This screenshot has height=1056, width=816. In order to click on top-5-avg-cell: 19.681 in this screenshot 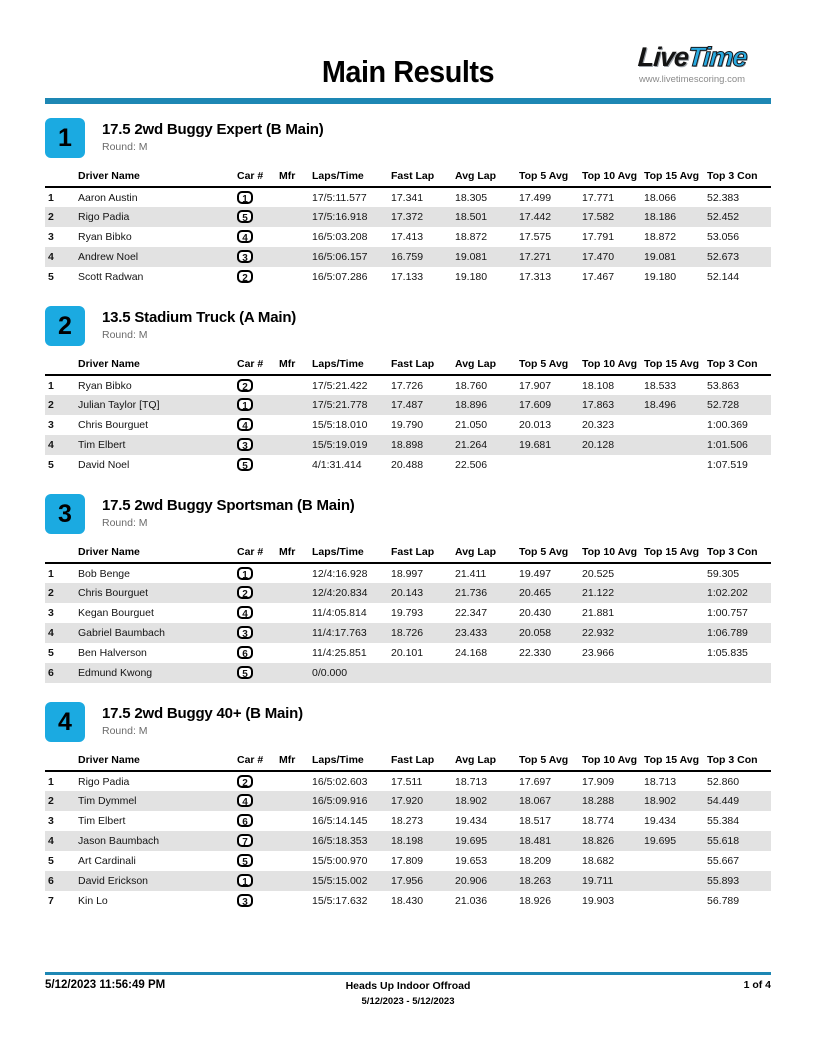, I will do `click(535, 445)`.